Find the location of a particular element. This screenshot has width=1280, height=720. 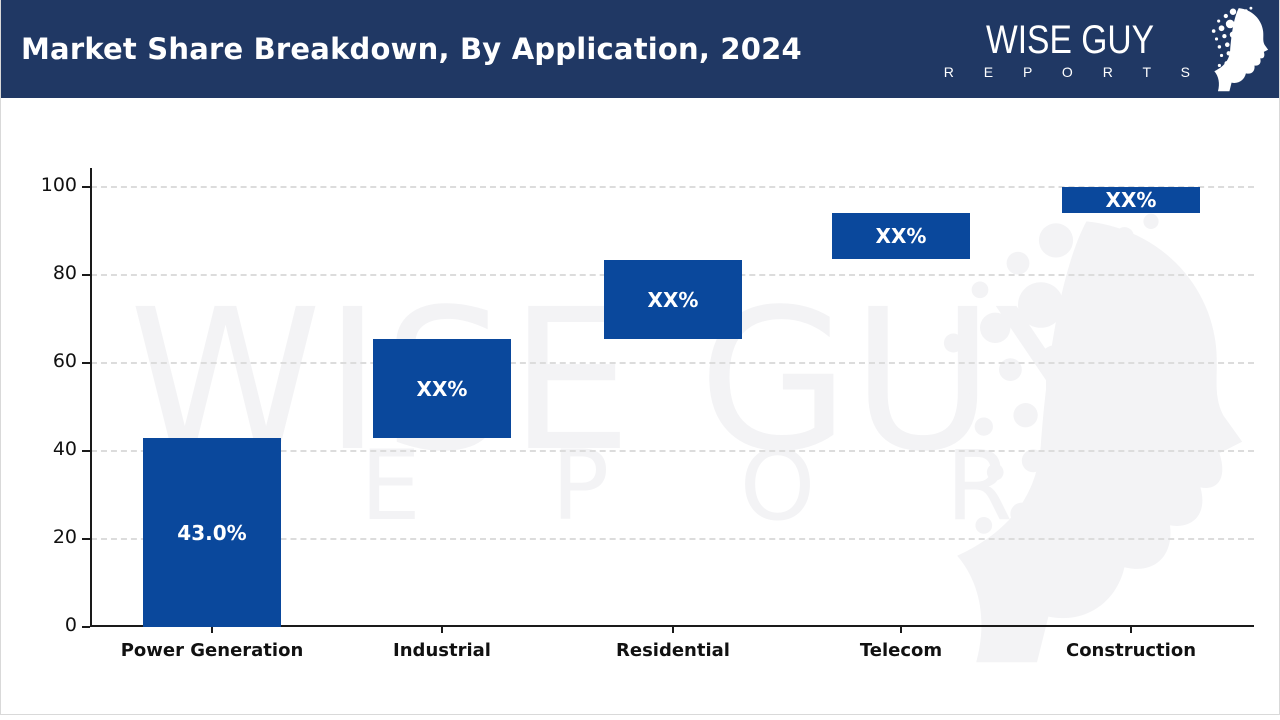

logo: WISE GUY R E P O R T S is located at coordinates (1103, 49).